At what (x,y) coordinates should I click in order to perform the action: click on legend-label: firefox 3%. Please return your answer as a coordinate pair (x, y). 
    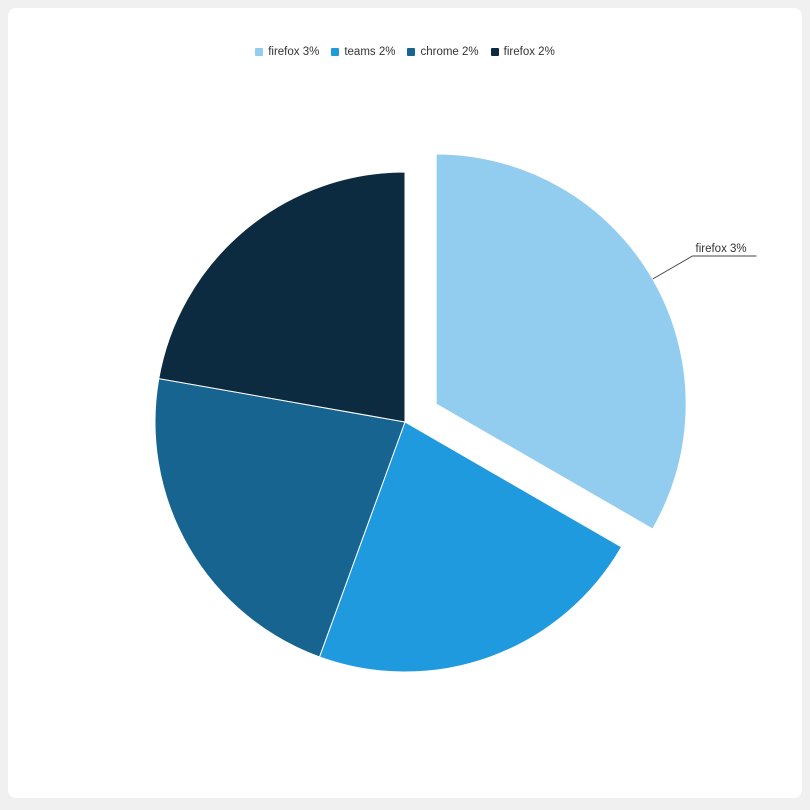
    Looking at the image, I should click on (294, 51).